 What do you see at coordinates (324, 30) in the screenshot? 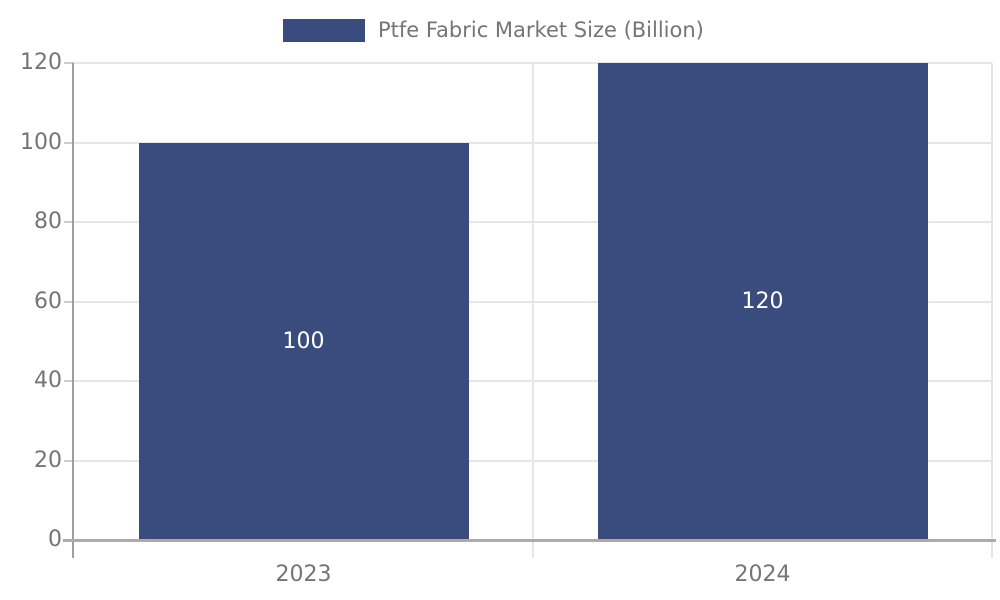
I see `legend-swatch` at bounding box center [324, 30].